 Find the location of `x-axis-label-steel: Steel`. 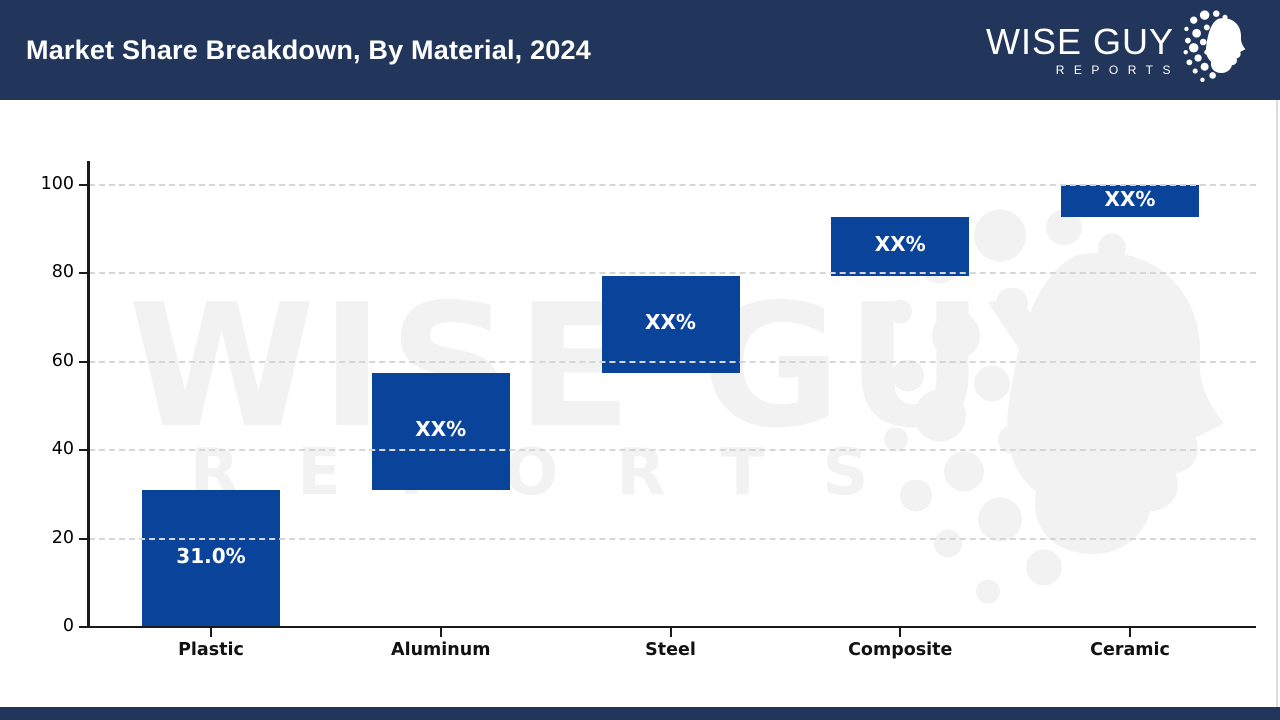

x-axis-label-steel: Steel is located at coordinates (670, 650).